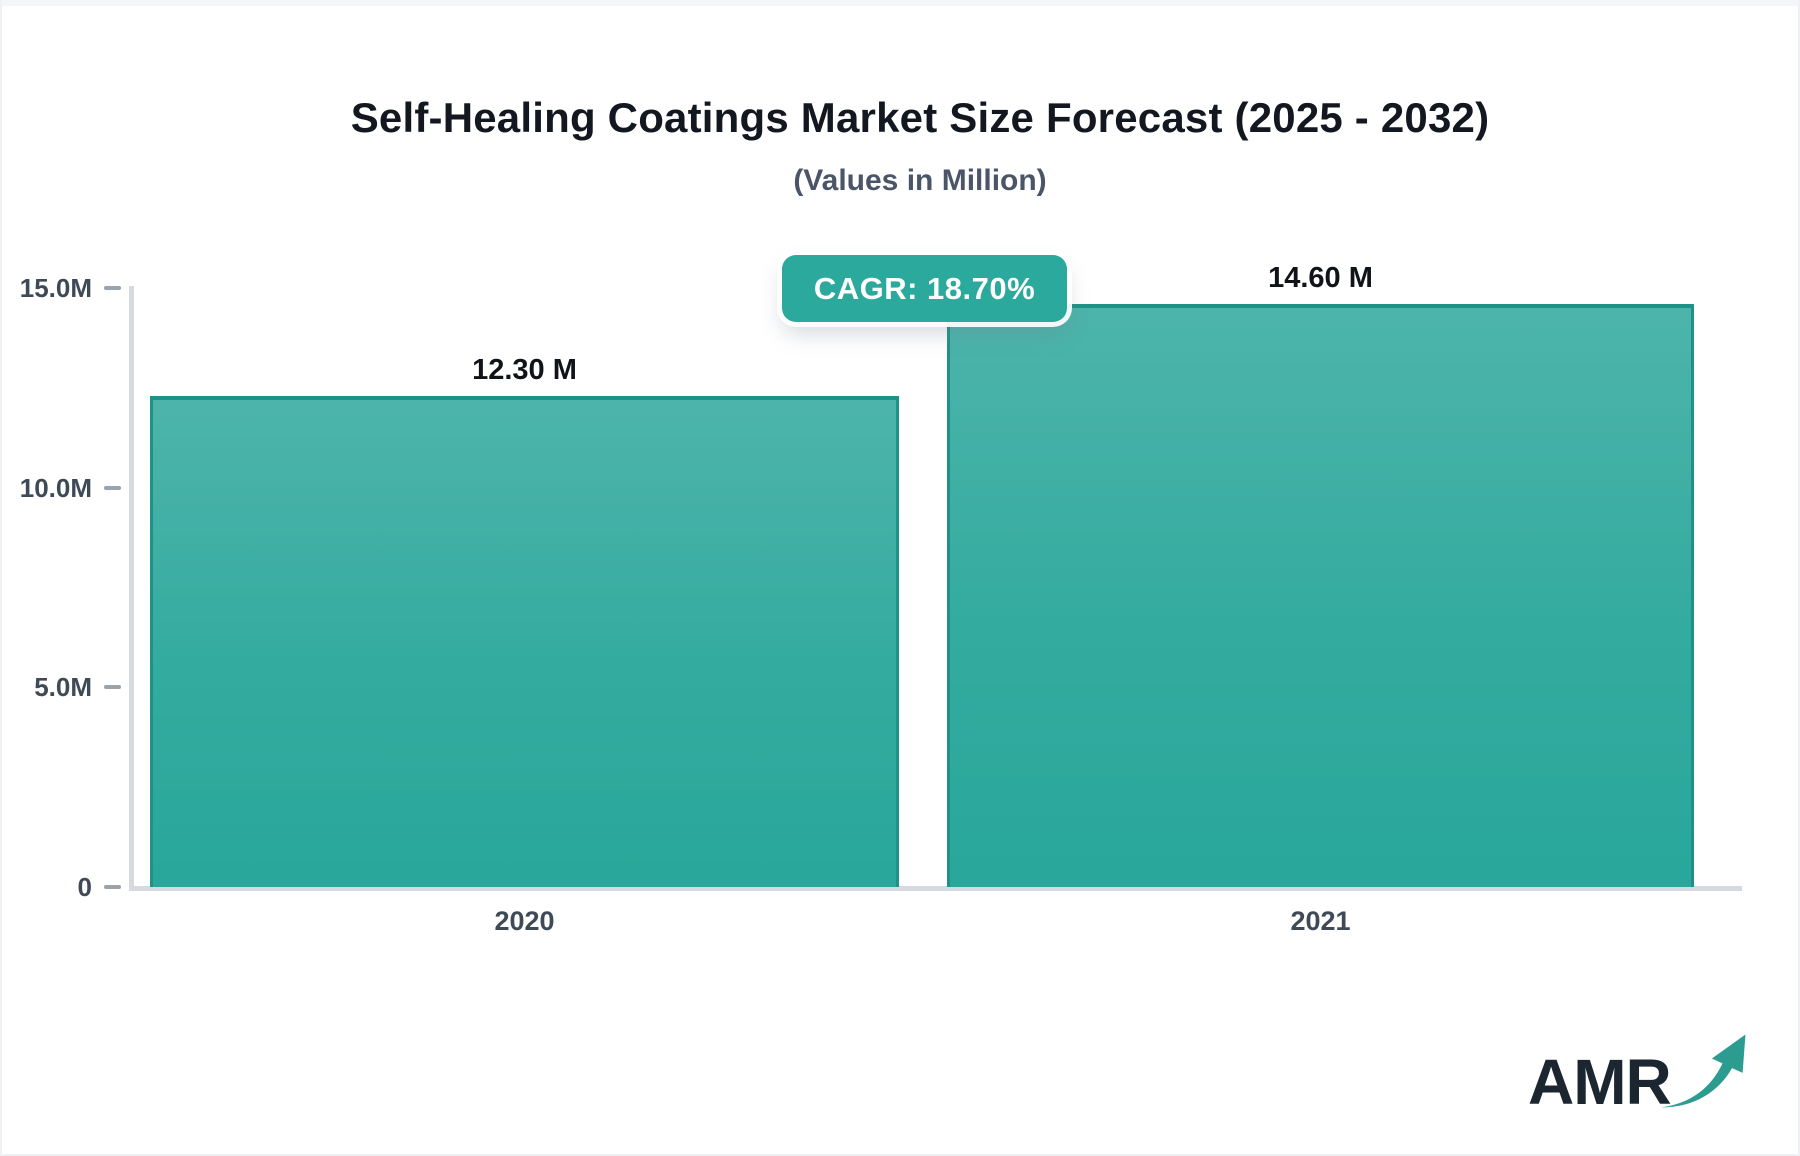 This screenshot has width=1800, height=1156. What do you see at coordinates (1320, 921) in the screenshot?
I see `x-tick-label-2021: 2021` at bounding box center [1320, 921].